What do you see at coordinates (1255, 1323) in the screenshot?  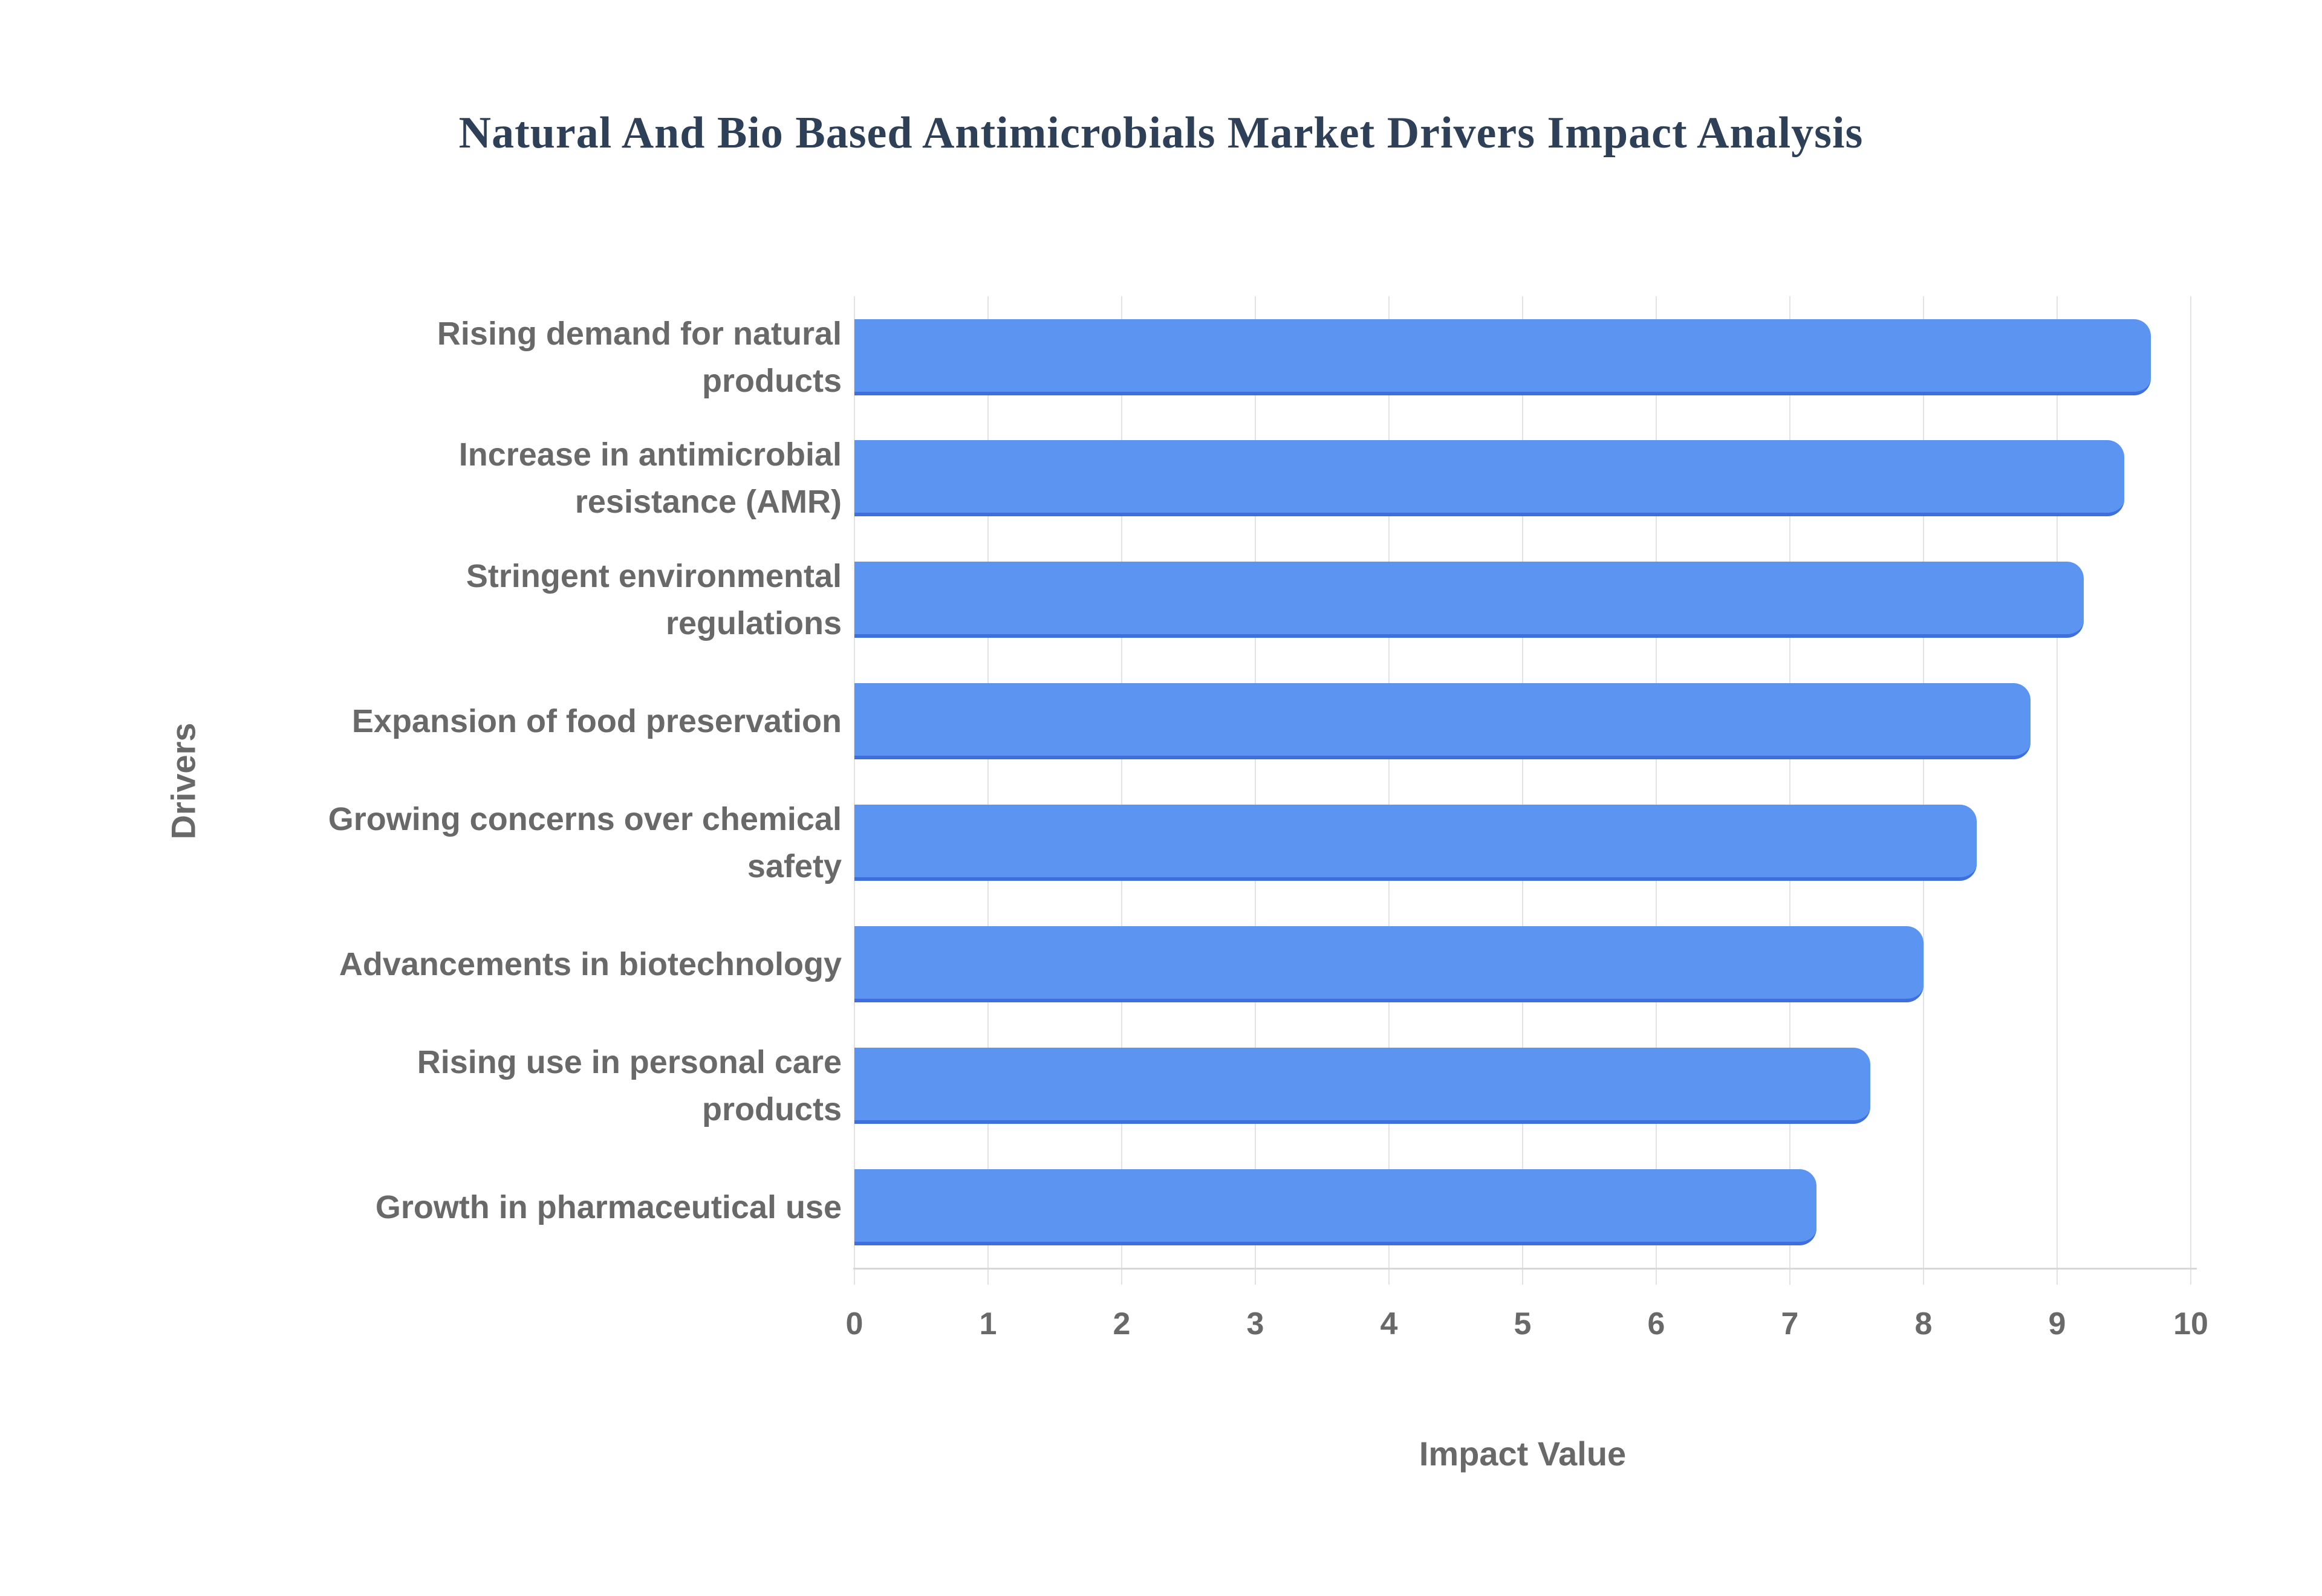 I see `x-tick-label: 3` at bounding box center [1255, 1323].